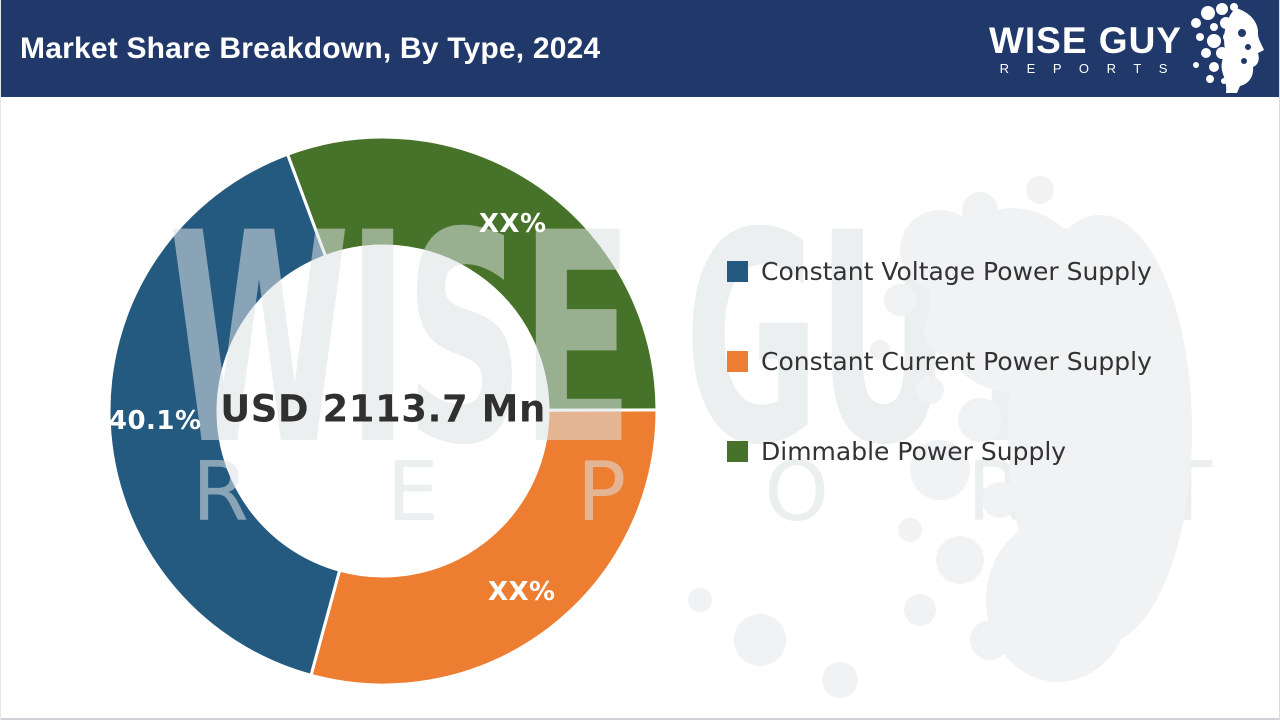 The image size is (1280, 720). I want to click on chart-center-value: USD 2113.7 Mn, so click(383, 409).